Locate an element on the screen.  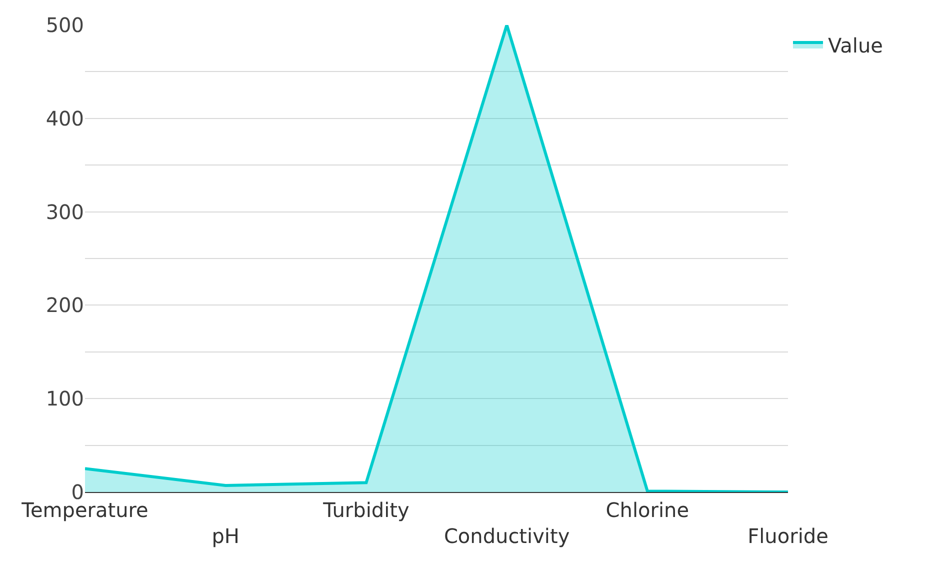
x-tick-label: Turbidity is located at coordinates (366, 510).